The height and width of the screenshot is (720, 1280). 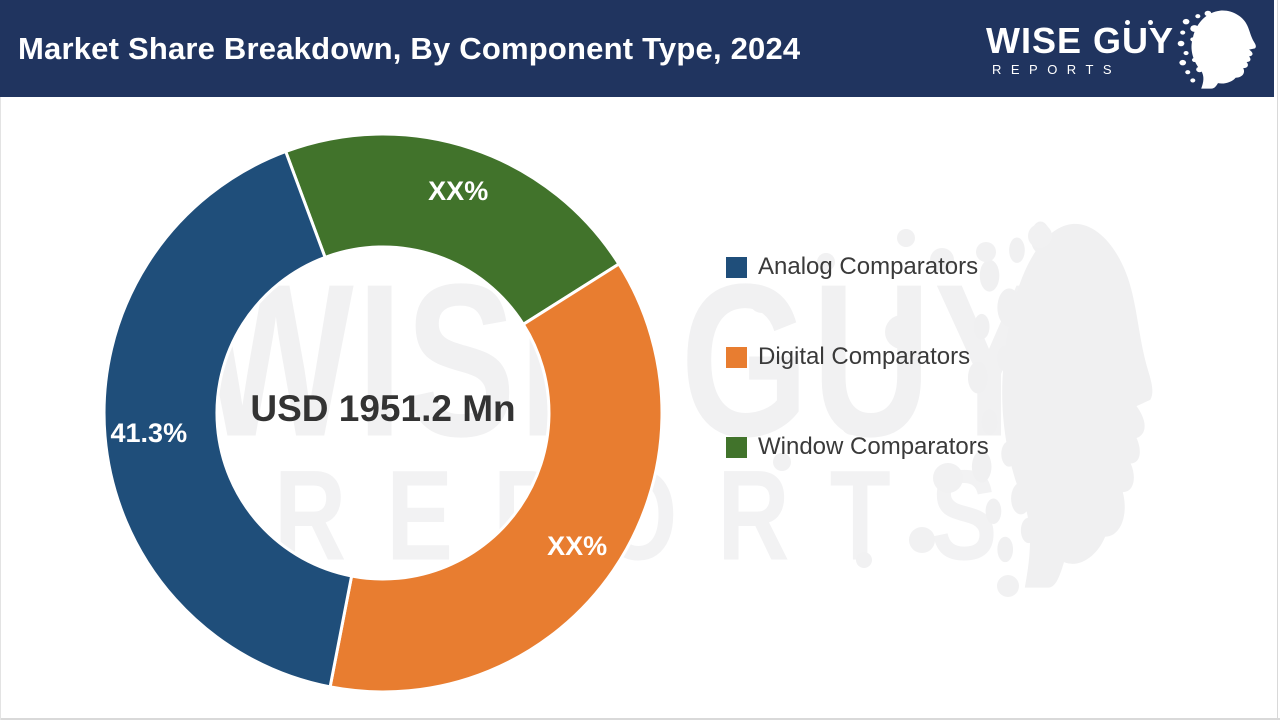 I want to click on legend-item-digital-comparators: Digital Comparators, so click(x=857, y=357).